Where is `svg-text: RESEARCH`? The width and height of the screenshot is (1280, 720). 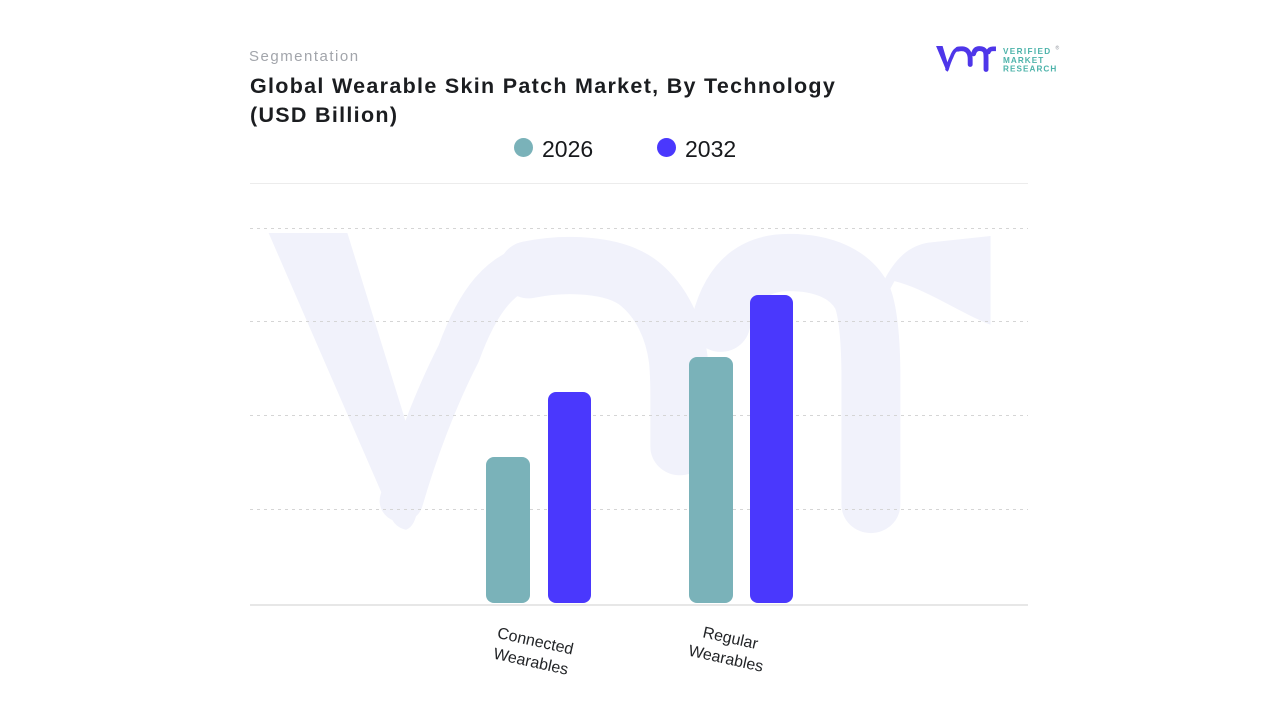 svg-text: RESEARCH is located at coordinates (1030, 69).